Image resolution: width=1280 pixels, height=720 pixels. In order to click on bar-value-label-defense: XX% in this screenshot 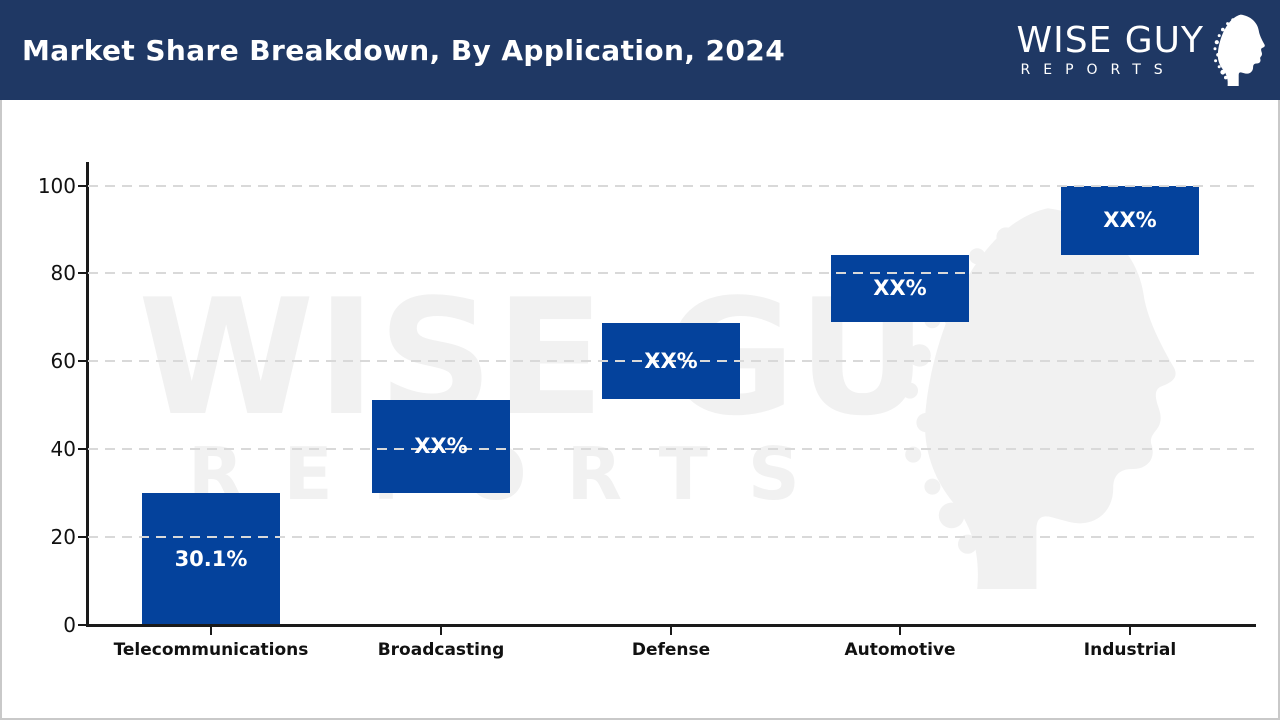, I will do `click(671, 360)`.